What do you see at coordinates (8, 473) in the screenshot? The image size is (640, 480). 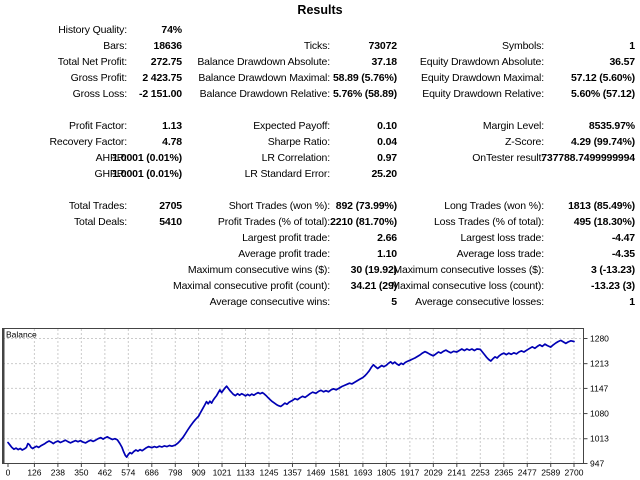 I see `x-tick-label: 0` at bounding box center [8, 473].